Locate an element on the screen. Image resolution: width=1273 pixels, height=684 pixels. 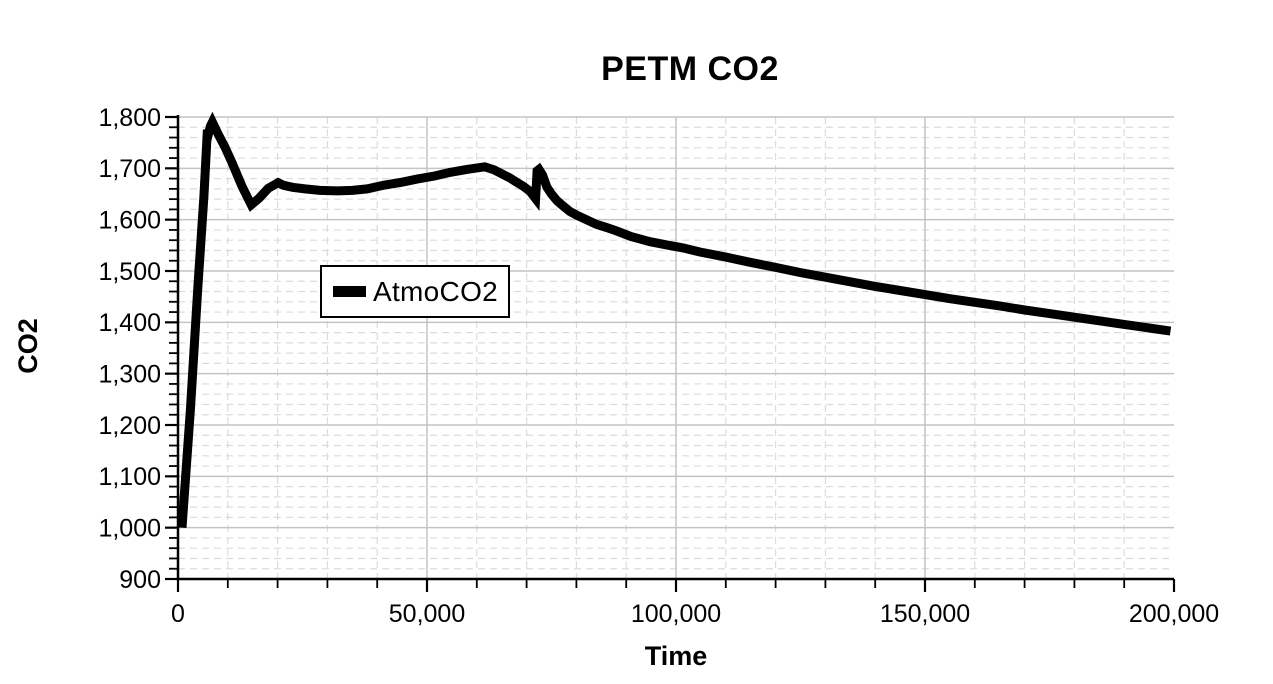
y-tick-label: 1,200 is located at coordinates (129, 426).